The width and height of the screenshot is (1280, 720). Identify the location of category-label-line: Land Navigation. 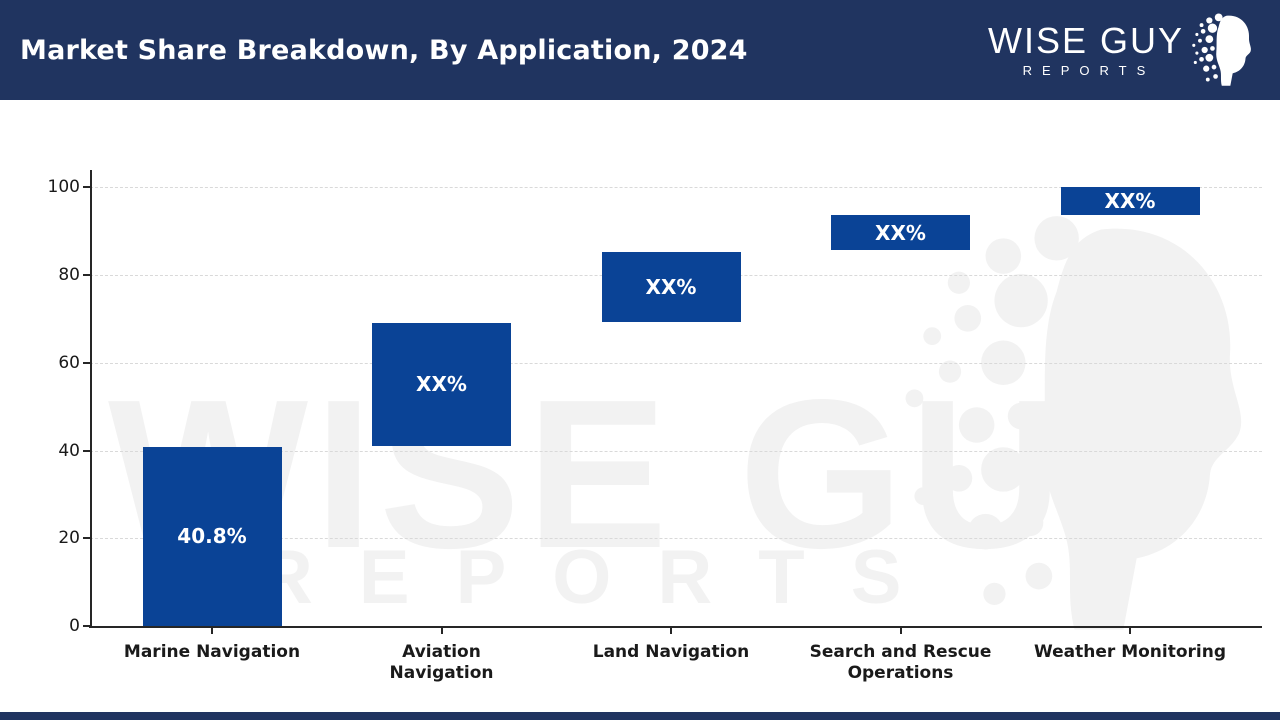
(671, 652).